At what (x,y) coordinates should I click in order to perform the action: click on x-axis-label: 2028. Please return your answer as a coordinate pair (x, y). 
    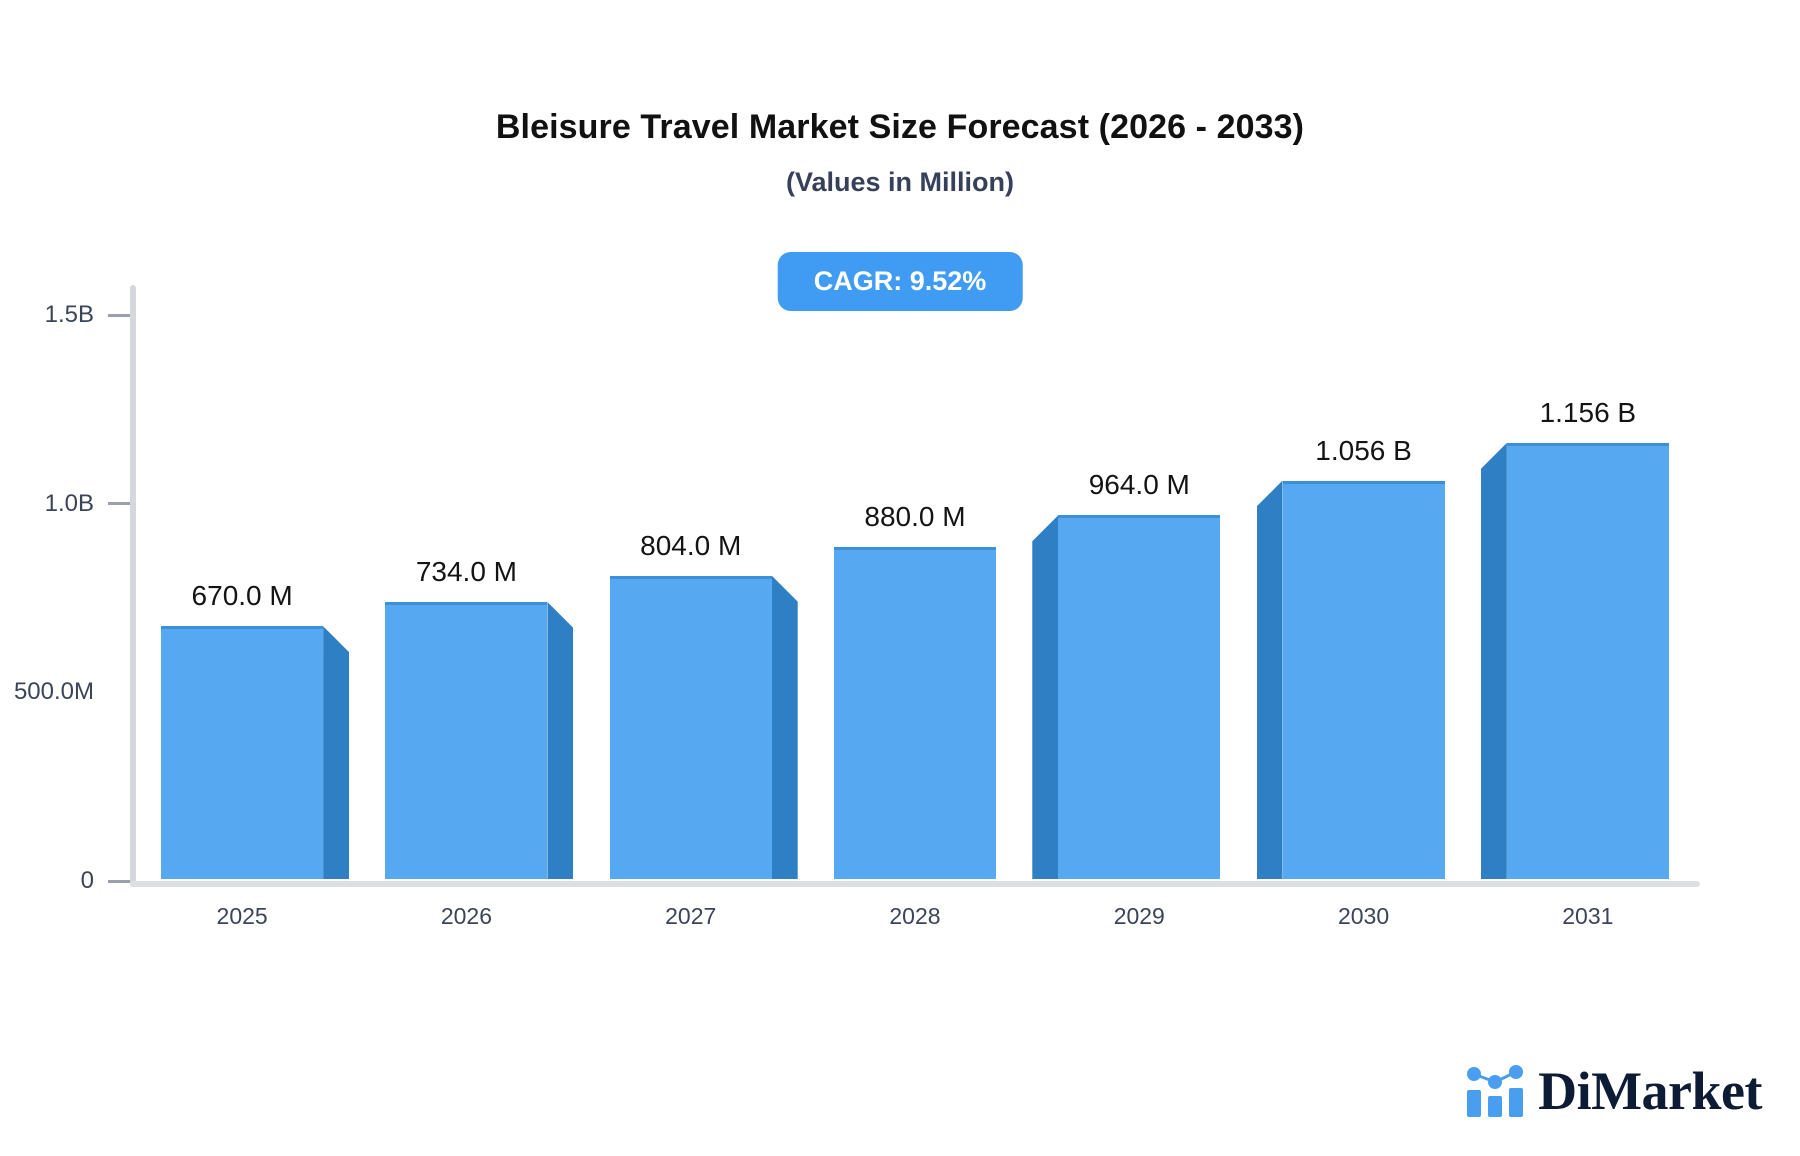
    Looking at the image, I should click on (915, 916).